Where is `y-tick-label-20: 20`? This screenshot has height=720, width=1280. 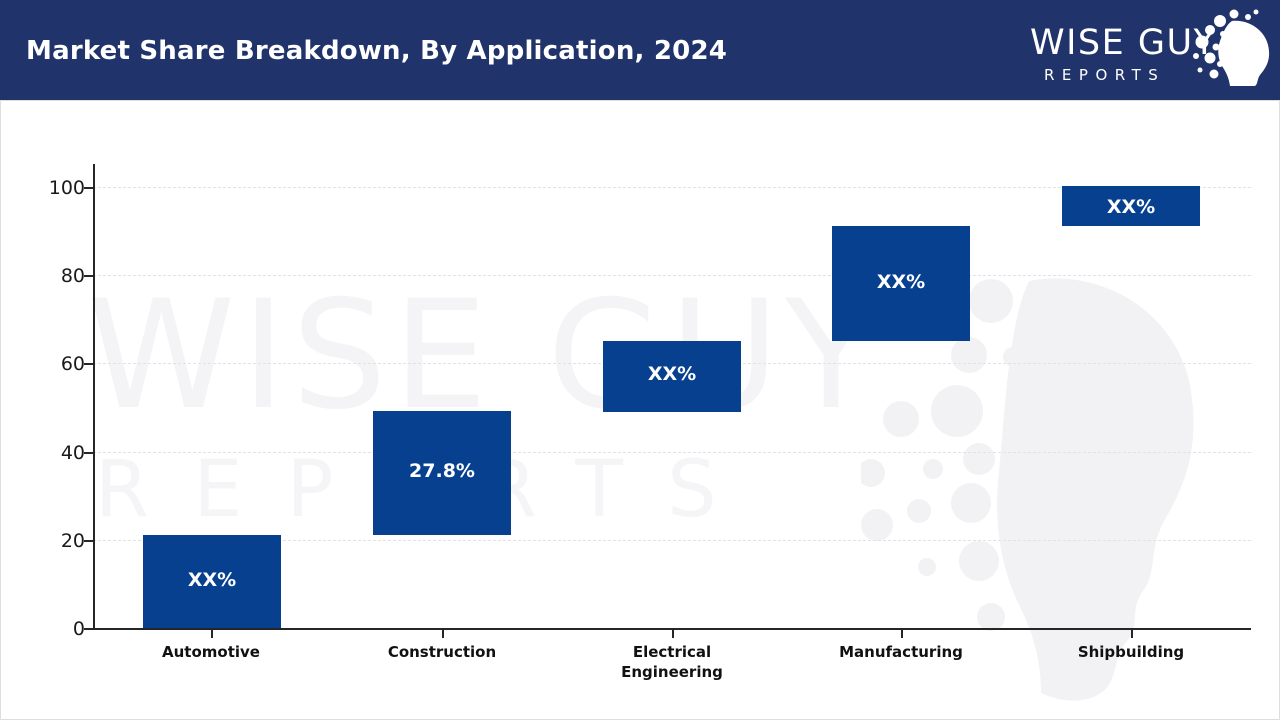 y-tick-label-20: 20 is located at coordinates (72, 541).